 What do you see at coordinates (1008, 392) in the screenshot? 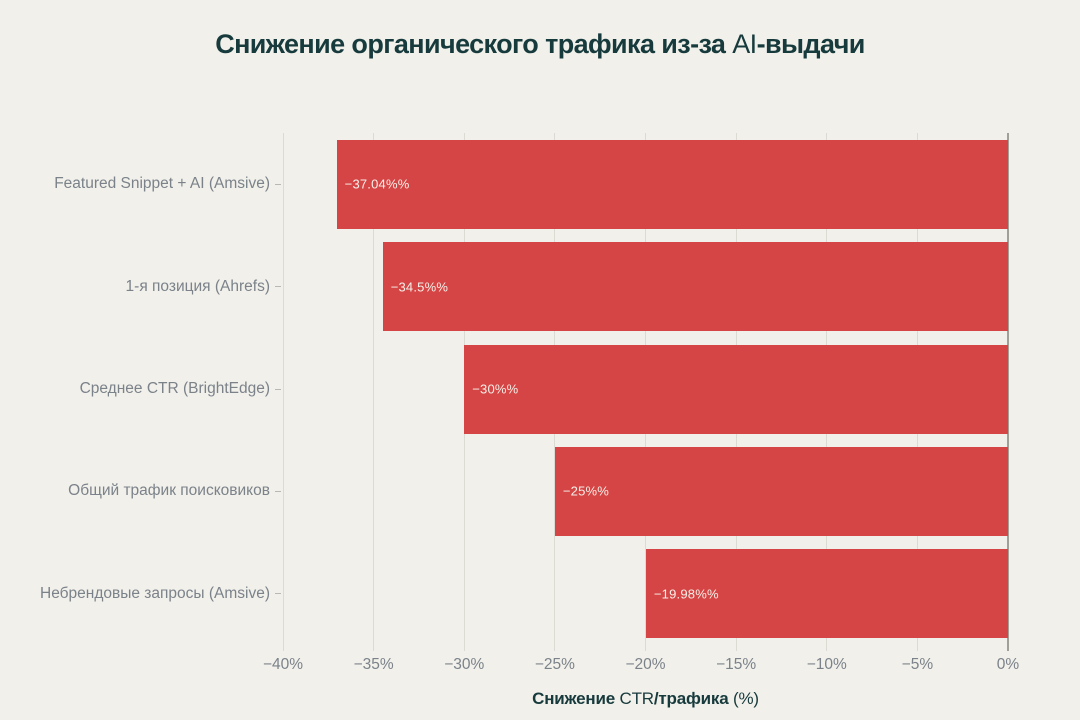
I see `zero-axis-line` at bounding box center [1008, 392].